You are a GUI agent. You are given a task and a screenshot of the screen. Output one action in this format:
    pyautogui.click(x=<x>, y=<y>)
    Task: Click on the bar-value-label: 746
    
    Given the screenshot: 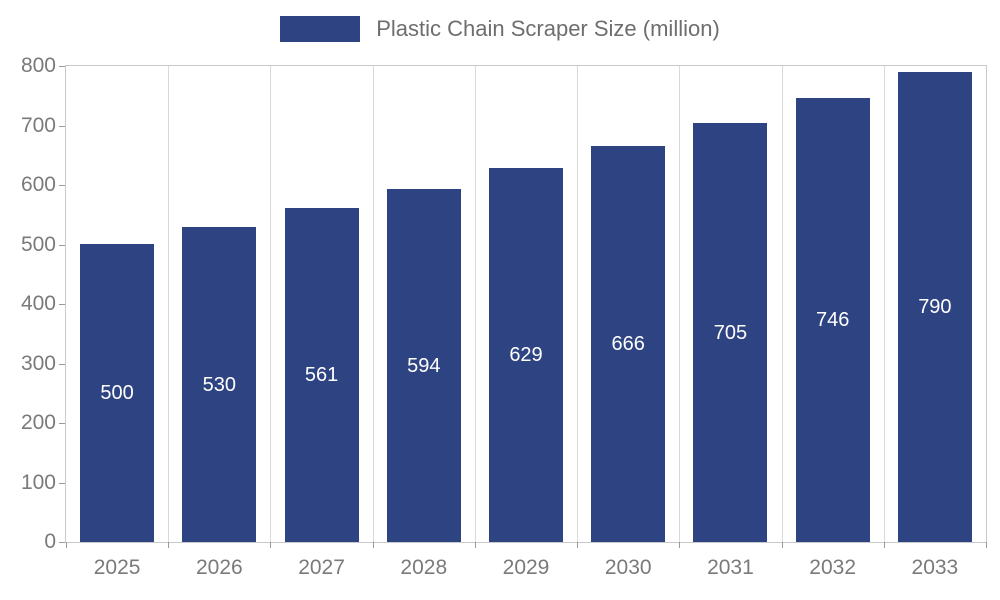 What is the action you would take?
    pyautogui.click(x=832, y=320)
    